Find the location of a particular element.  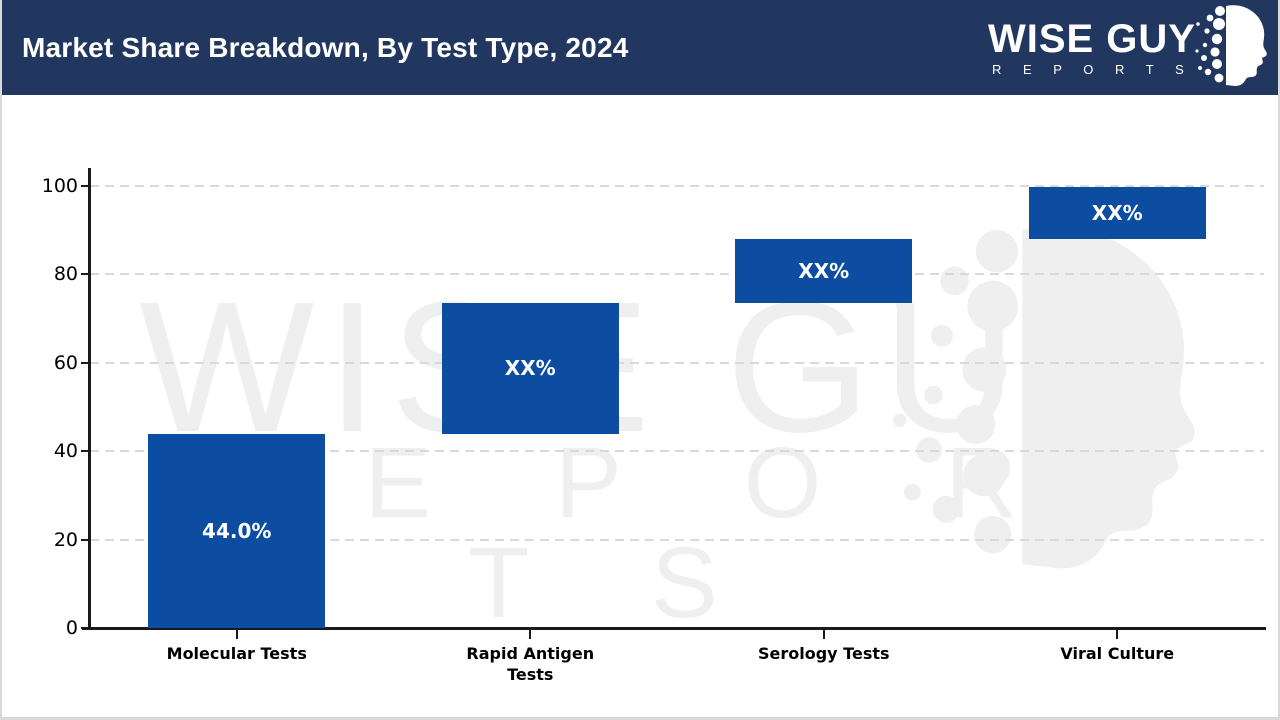

x-tick-label-viral-culture: Viral Culture is located at coordinates (1117, 653).